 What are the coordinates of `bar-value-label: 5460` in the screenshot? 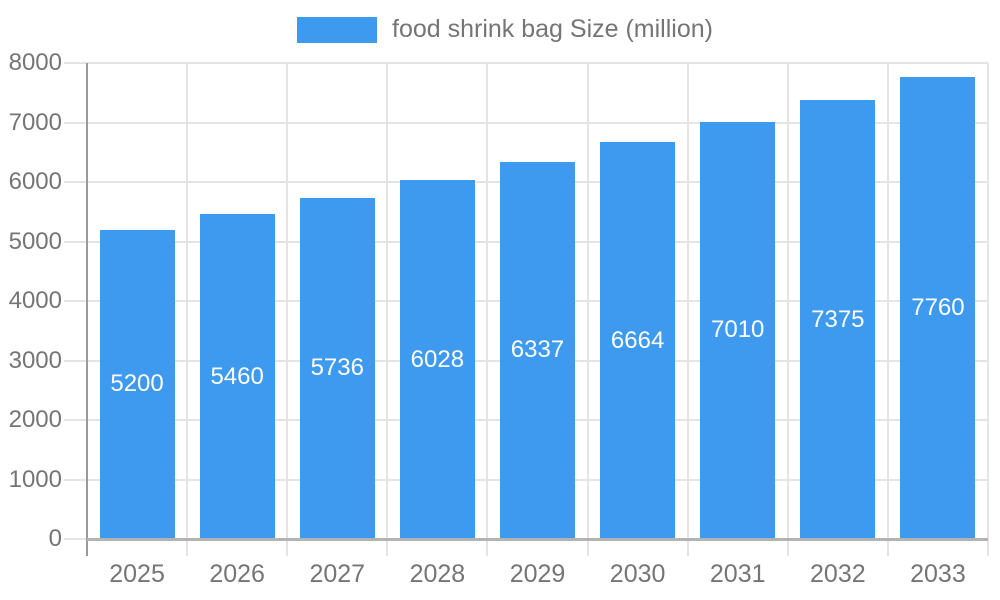 It's located at (237, 376).